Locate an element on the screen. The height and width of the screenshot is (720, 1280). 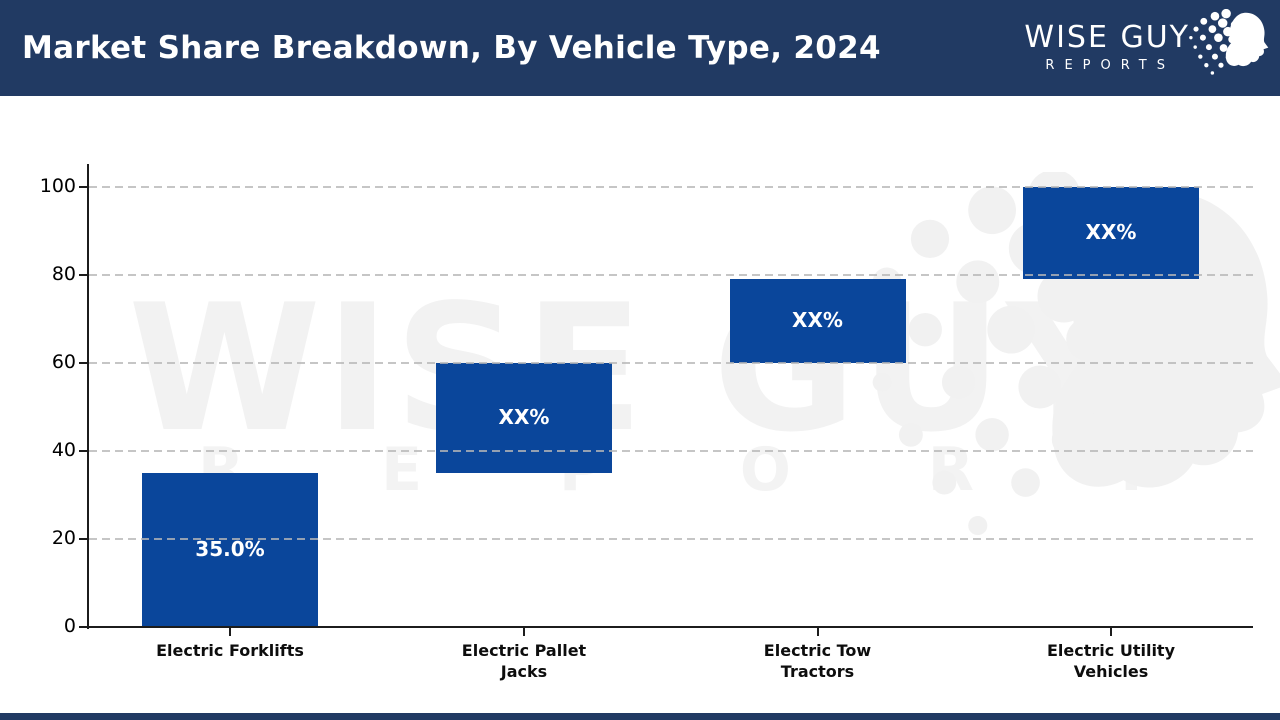
x-category-label-line: Electric Utility is located at coordinates (1111, 650).